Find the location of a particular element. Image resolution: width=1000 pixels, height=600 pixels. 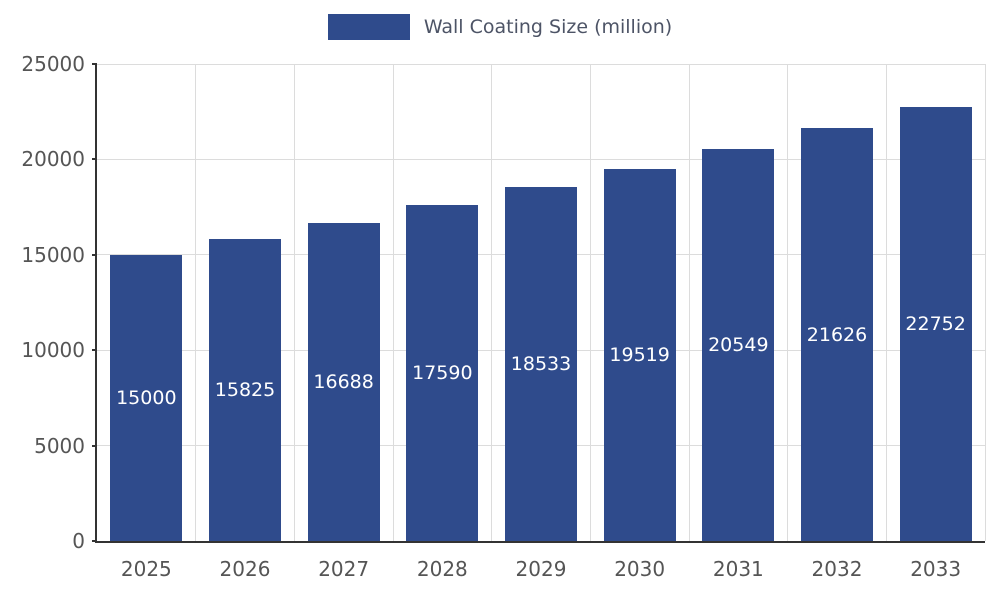

bar-value-label: 19519 is located at coordinates (639, 354).